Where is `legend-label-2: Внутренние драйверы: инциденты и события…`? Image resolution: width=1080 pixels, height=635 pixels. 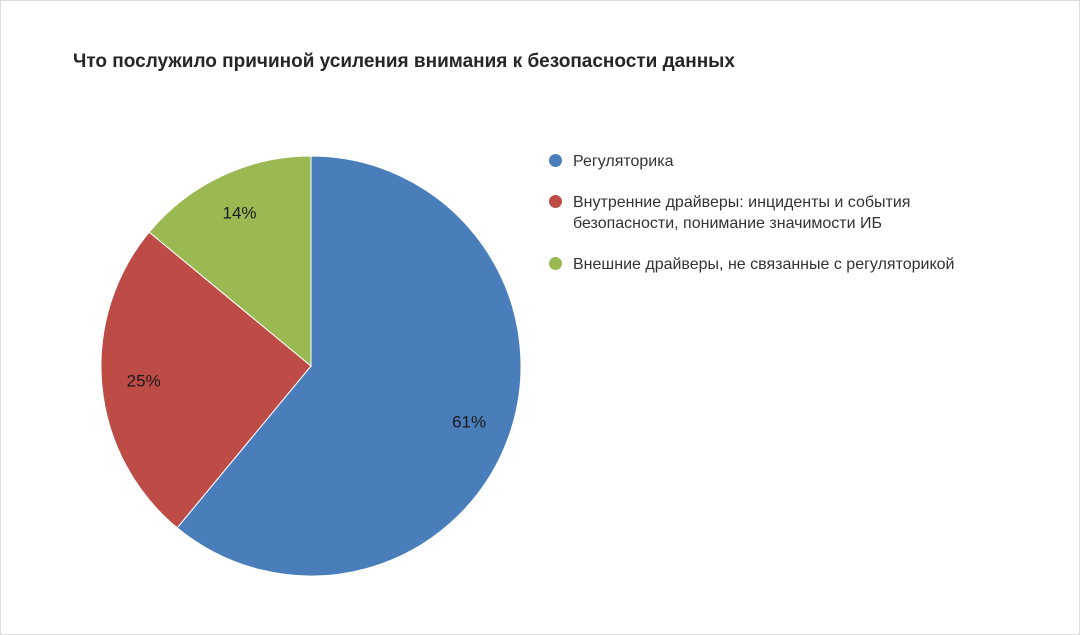 legend-label-2: Внутренние драйверы: инциденты и события… is located at coordinates (742, 213).